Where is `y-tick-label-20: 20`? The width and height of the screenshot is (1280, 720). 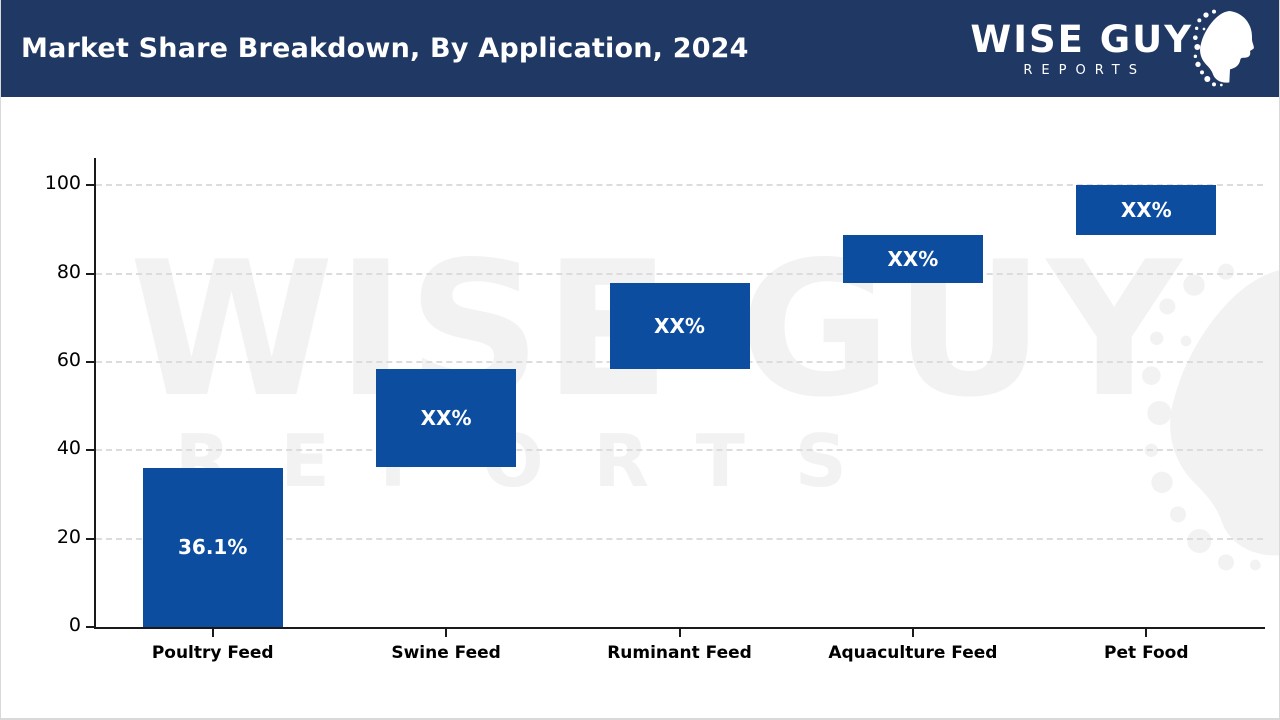 y-tick-label-20: 20 is located at coordinates (68, 536).